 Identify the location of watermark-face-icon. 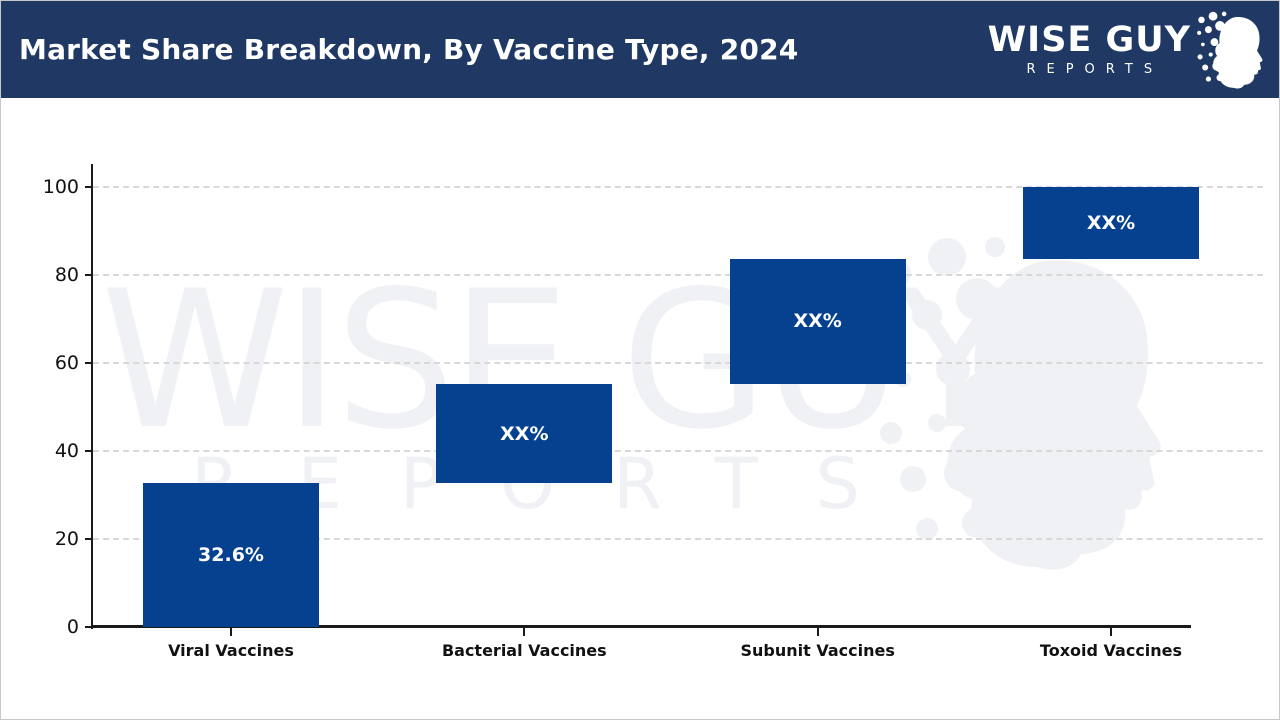
(1019, 403).